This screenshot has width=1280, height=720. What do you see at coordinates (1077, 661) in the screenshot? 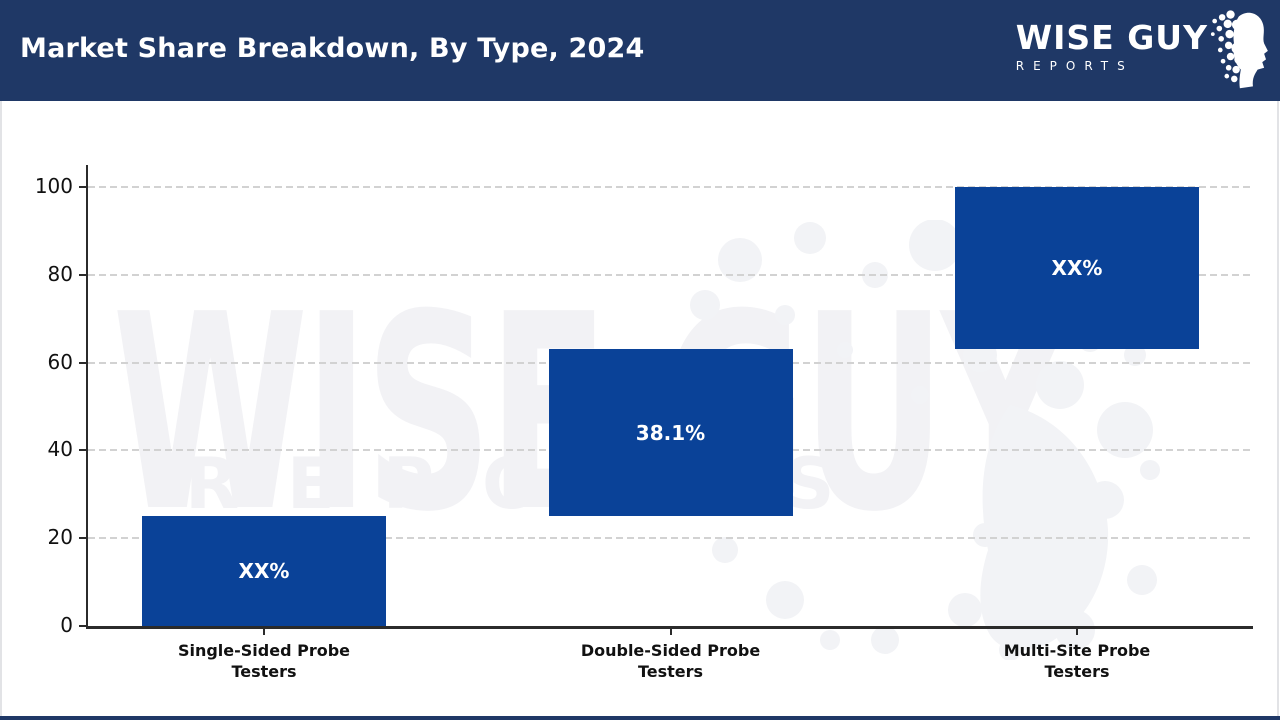
I see `category-label-3: Multi-Site Probe Testers` at bounding box center [1077, 661].